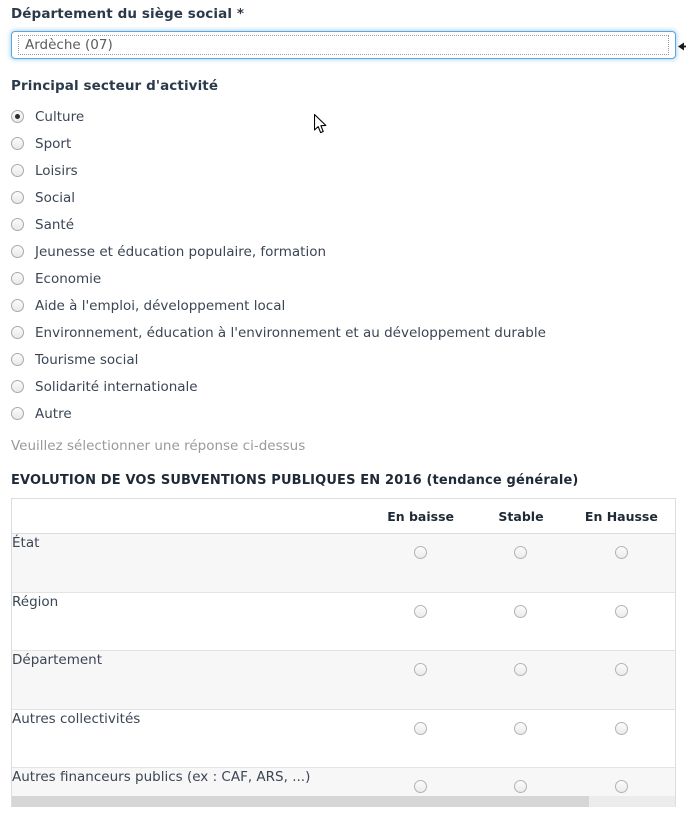  Describe the element at coordinates (115, 86) in the screenshot. I see `sector-question-heading: Principal secteur d'activité` at that location.